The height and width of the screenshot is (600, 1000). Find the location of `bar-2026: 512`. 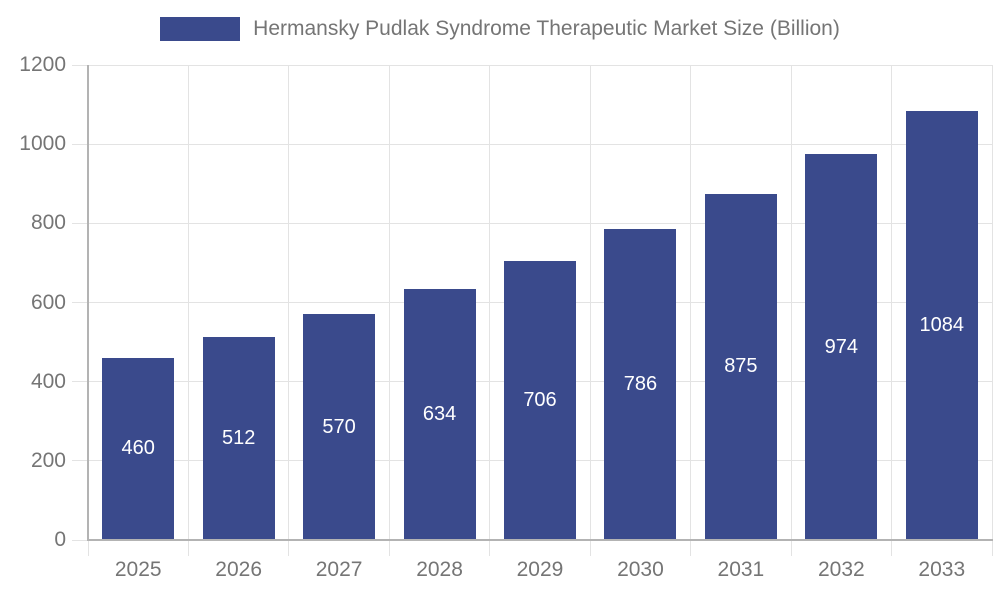

bar-2026: 512 is located at coordinates (238, 438).